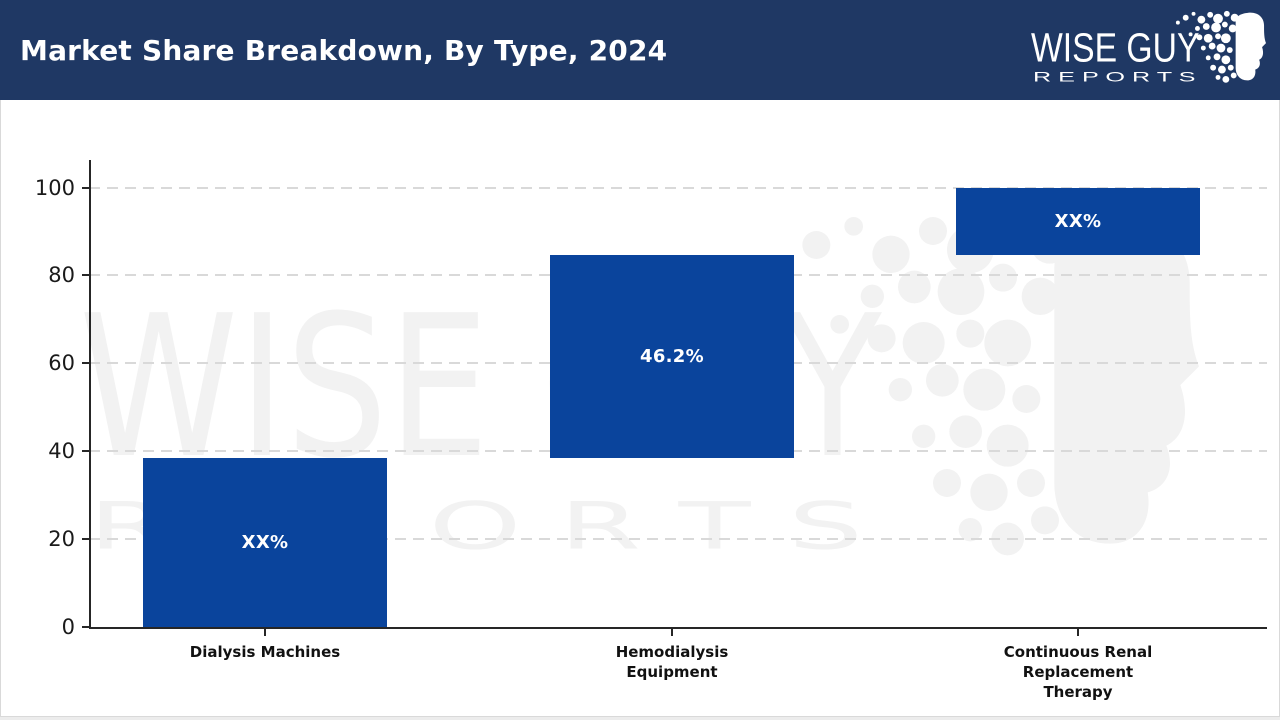 The image size is (1280, 720). I want to click on x-axis-line, so click(678, 628).